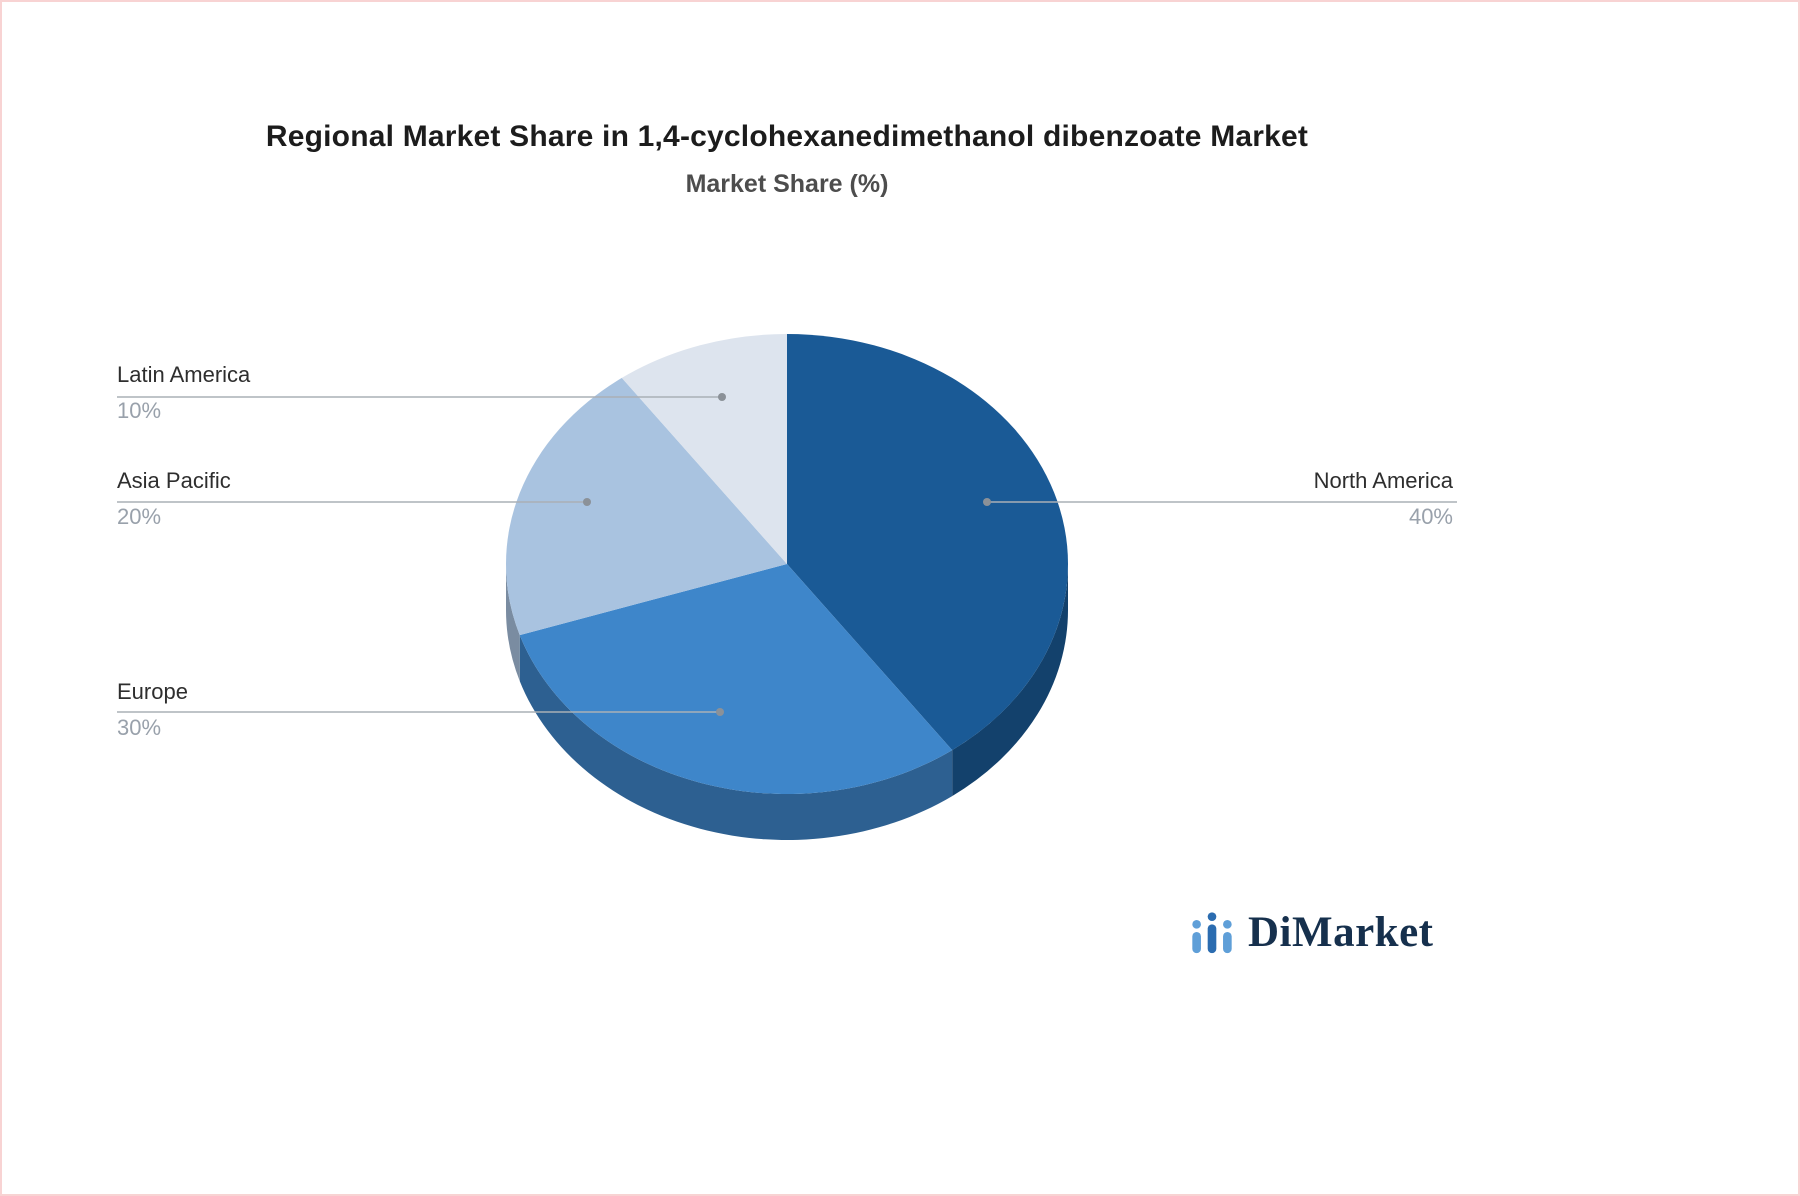 This screenshot has height=1196, width=1800. I want to click on slice-value-asia-pacific: 20%, so click(139, 516).